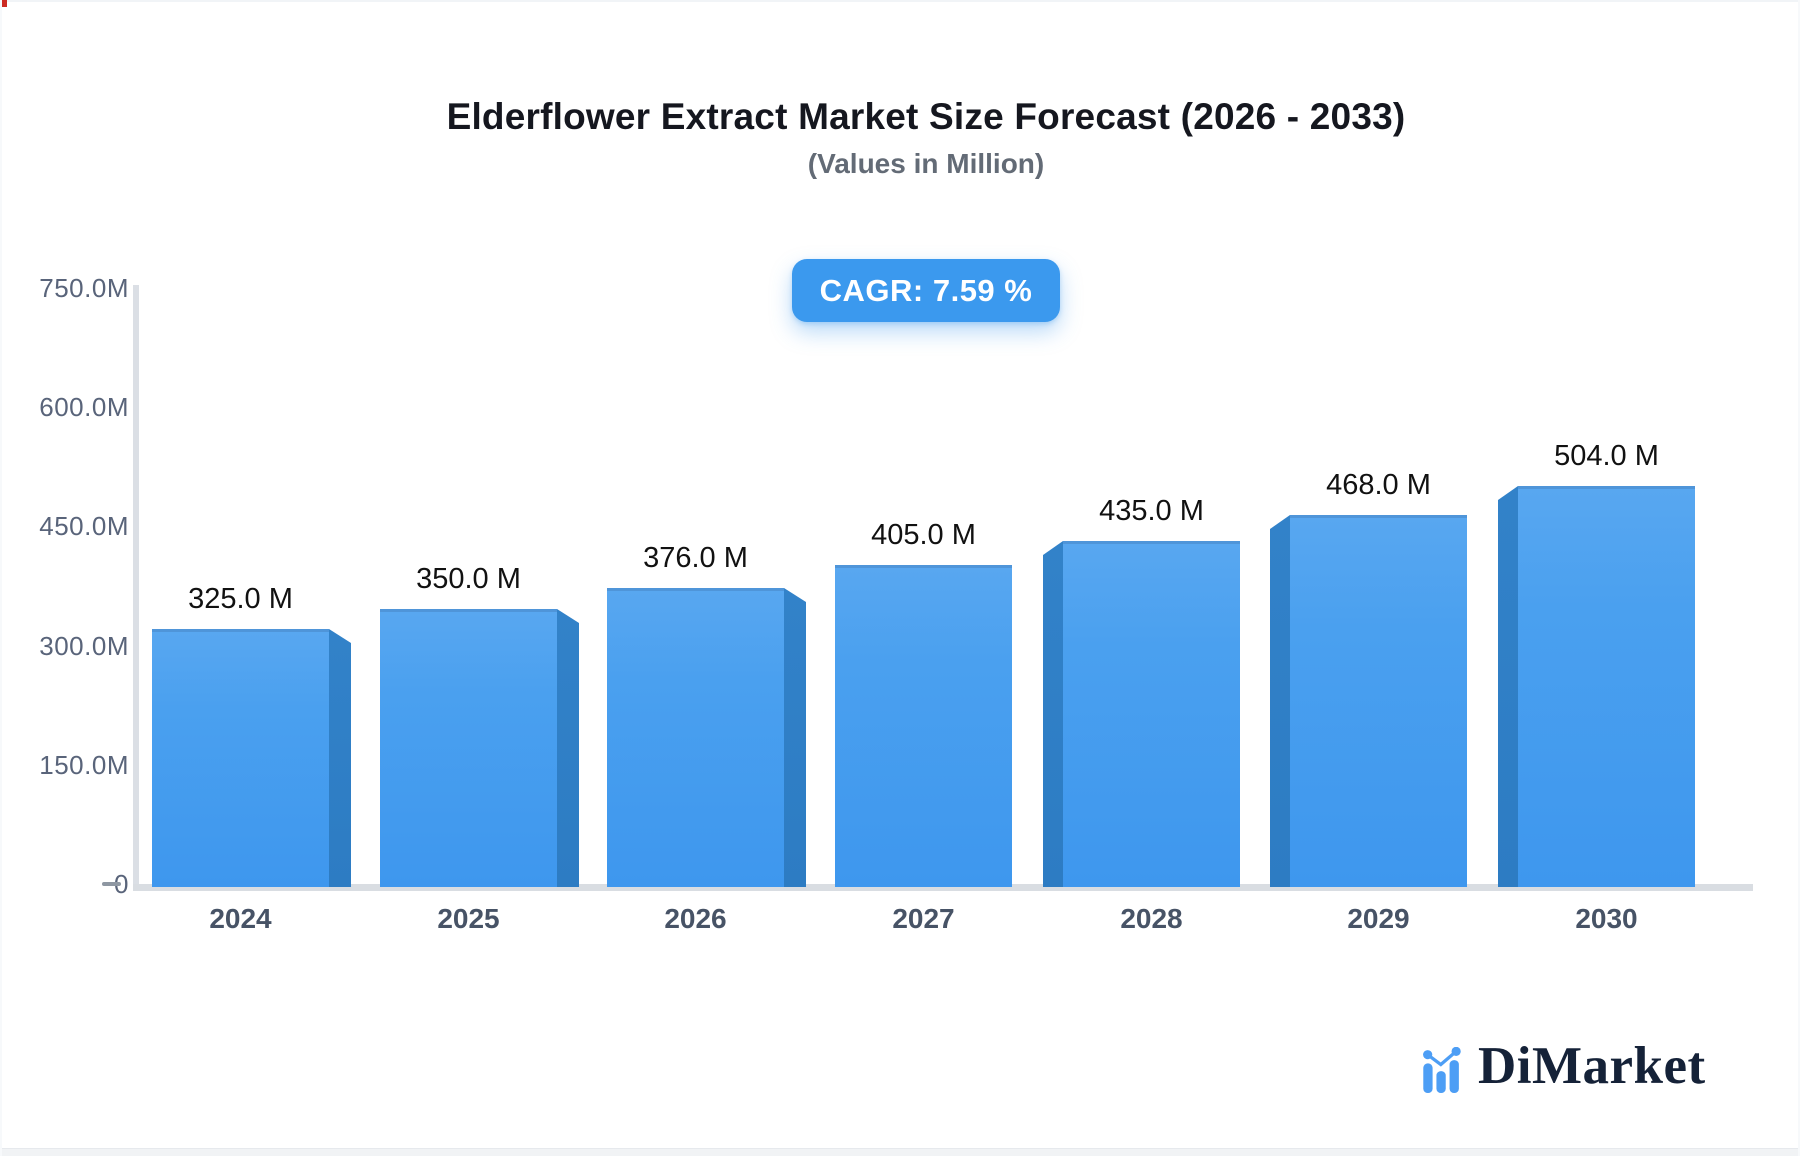 This screenshot has width=1800, height=1156. Describe the element at coordinates (1606, 686) in the screenshot. I see `bar-2030` at that location.